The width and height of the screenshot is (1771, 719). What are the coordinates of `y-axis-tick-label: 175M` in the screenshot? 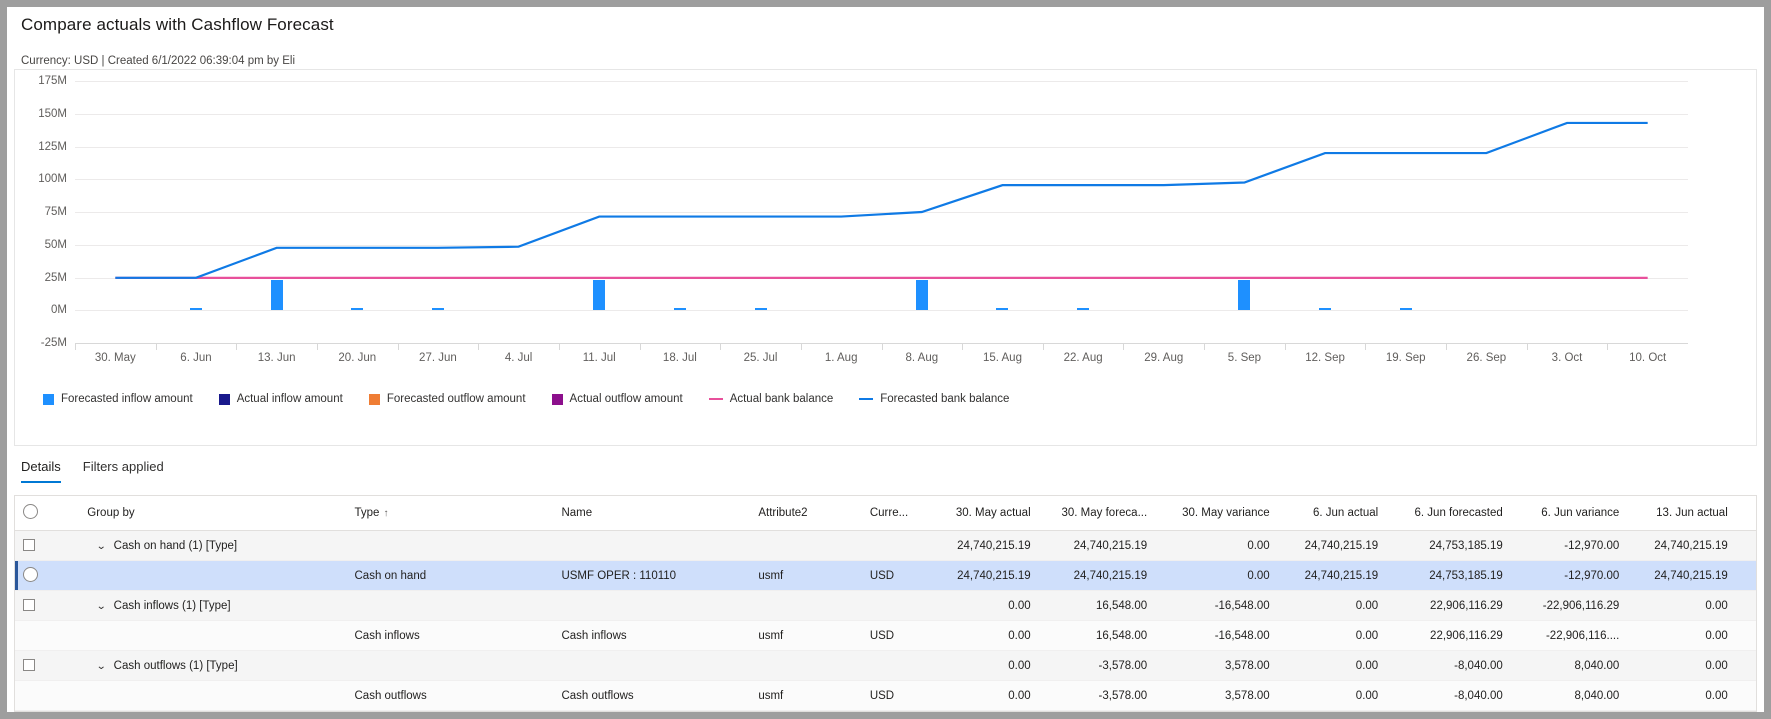 It's located at (52, 81).